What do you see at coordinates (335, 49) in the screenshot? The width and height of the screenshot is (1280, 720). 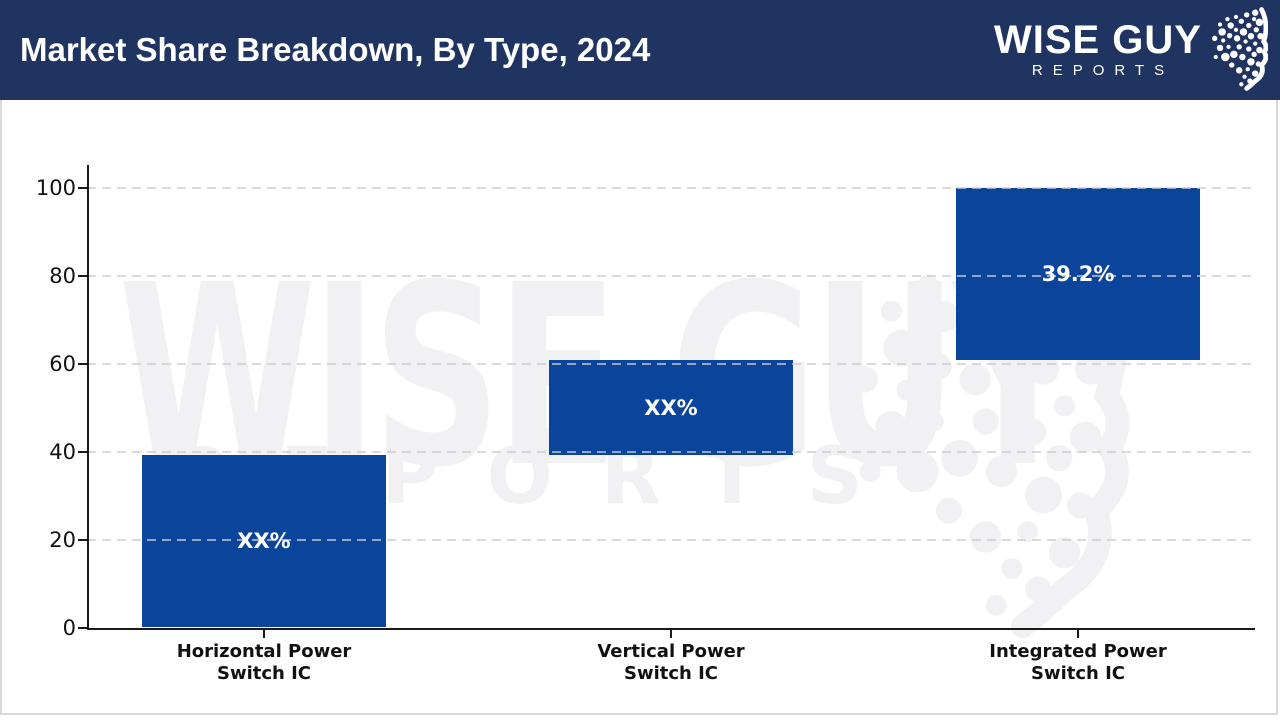 I see `chart-title: Market Share Breakdown, By Type, 2024` at bounding box center [335, 49].